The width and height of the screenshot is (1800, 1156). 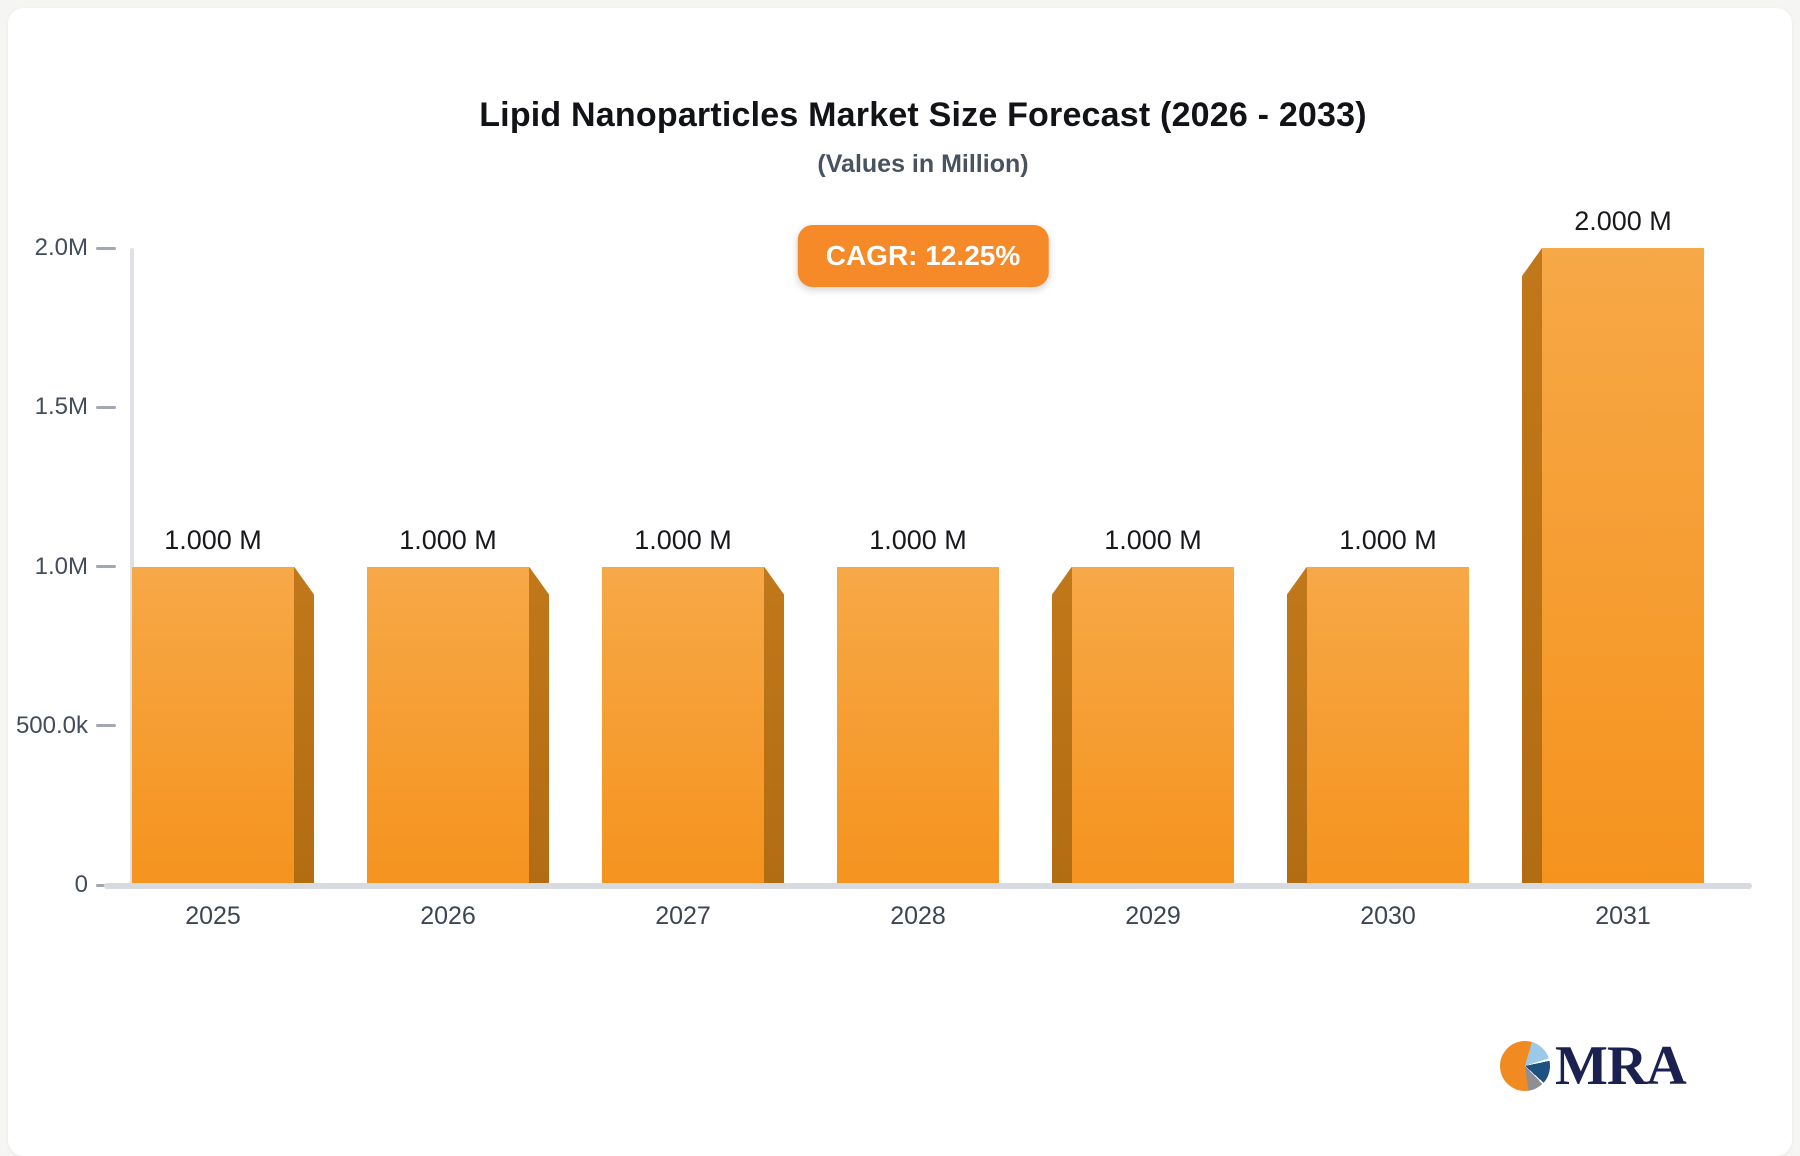 What do you see at coordinates (923, 164) in the screenshot?
I see `chart-subtitle: (Values in Million)` at bounding box center [923, 164].